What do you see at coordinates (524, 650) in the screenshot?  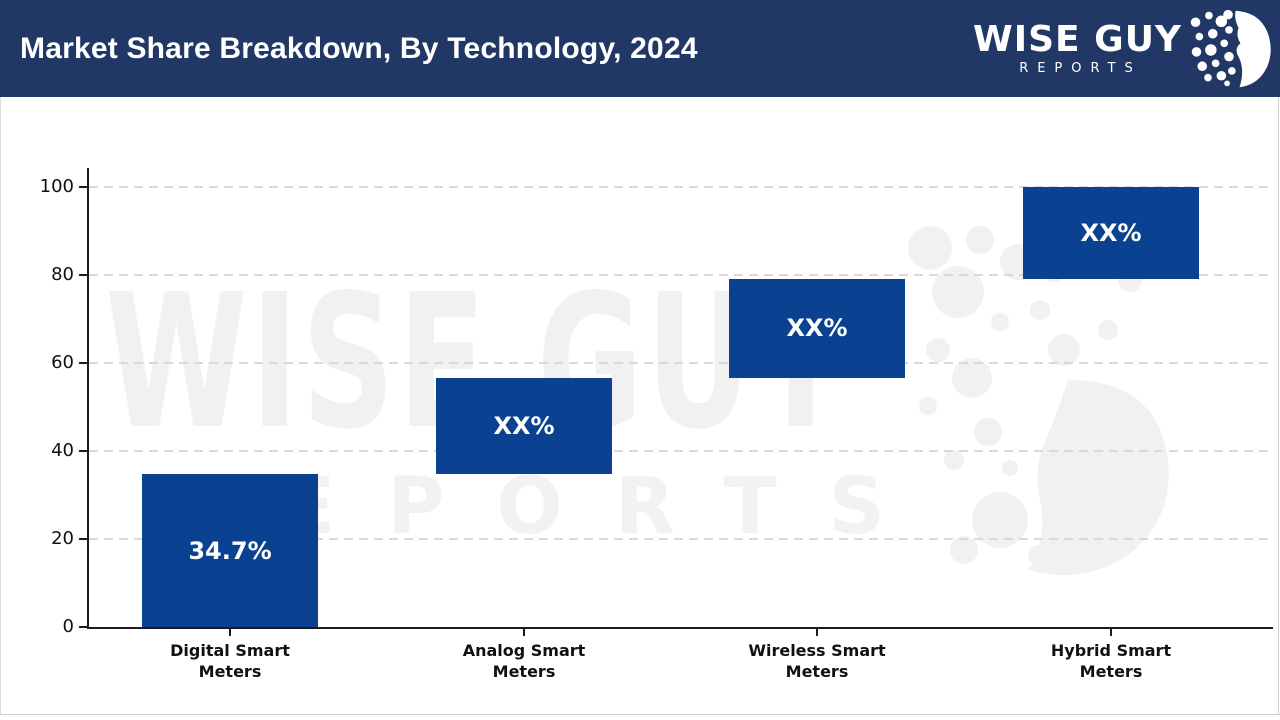 I see `category-label-line: Analog Smart` at bounding box center [524, 650].